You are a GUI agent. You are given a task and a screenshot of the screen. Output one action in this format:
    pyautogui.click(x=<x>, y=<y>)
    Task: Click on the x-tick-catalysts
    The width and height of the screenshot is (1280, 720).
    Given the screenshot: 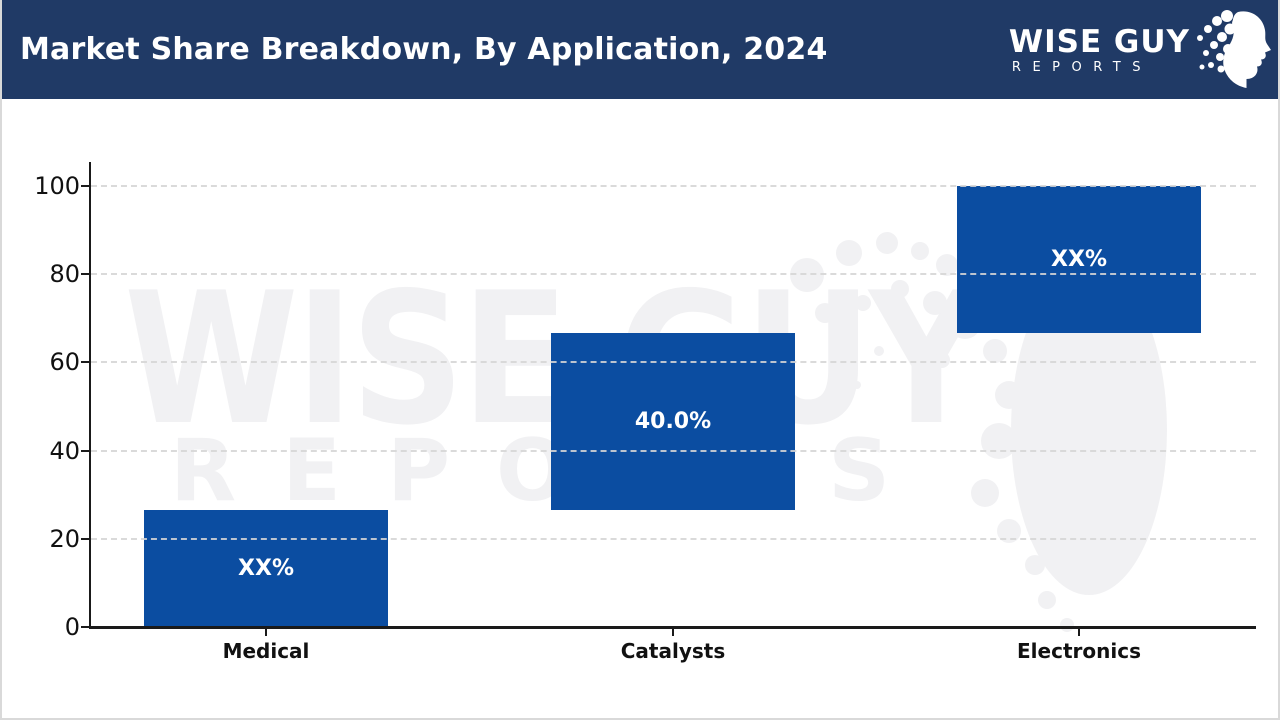 What is the action you would take?
    pyautogui.click(x=673, y=632)
    